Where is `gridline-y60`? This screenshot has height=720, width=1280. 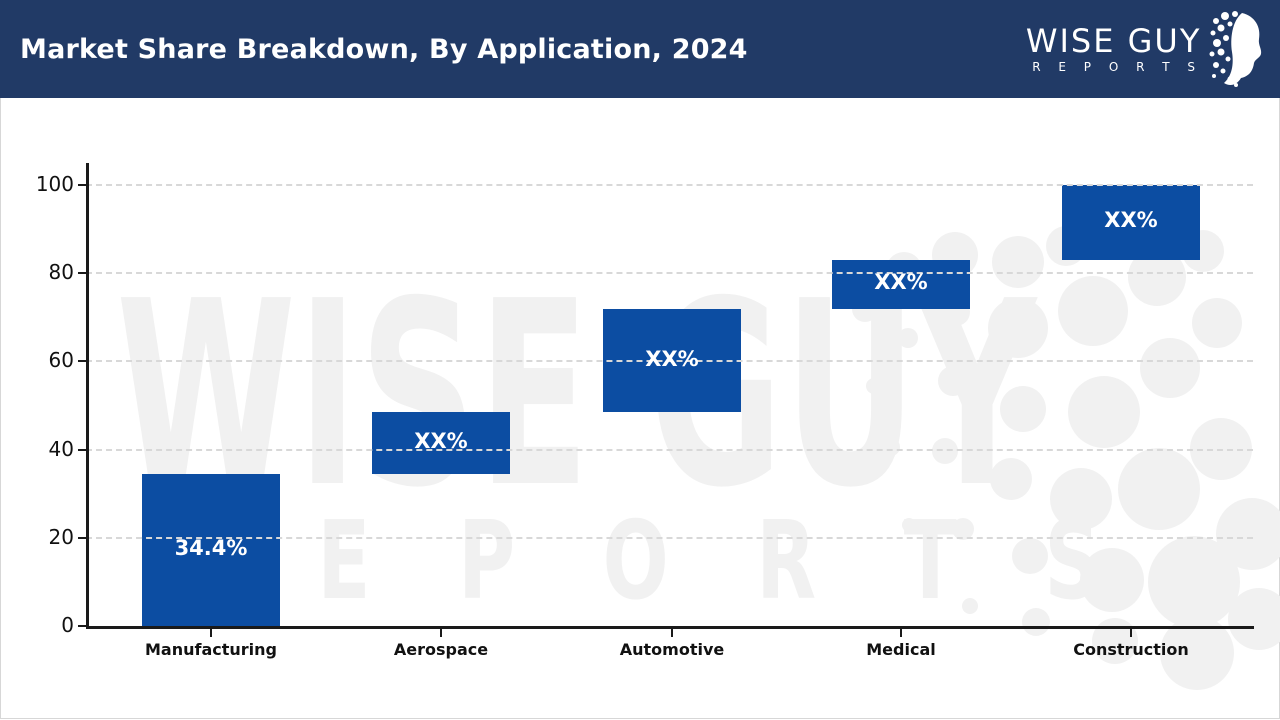
gridline-y60 is located at coordinates (669, 361).